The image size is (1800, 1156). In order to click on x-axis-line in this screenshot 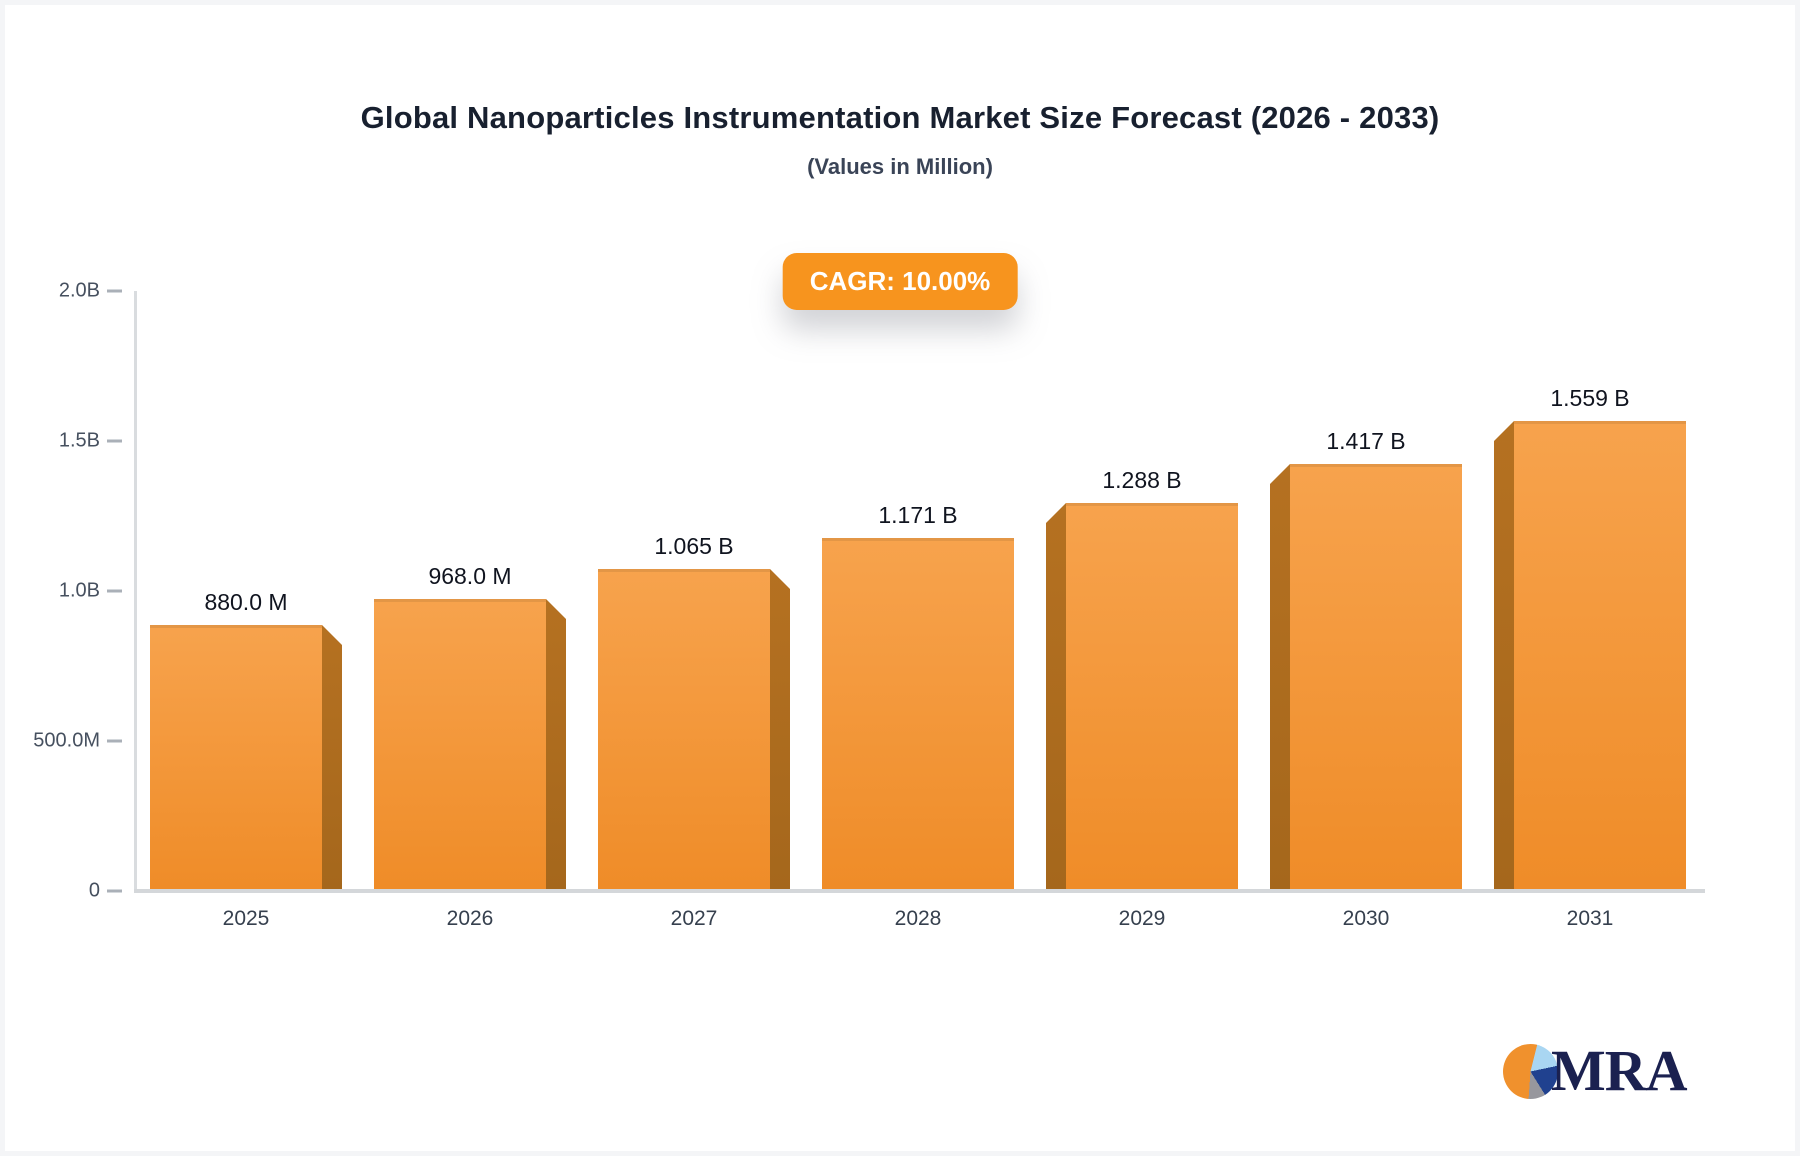, I will do `click(919, 891)`.